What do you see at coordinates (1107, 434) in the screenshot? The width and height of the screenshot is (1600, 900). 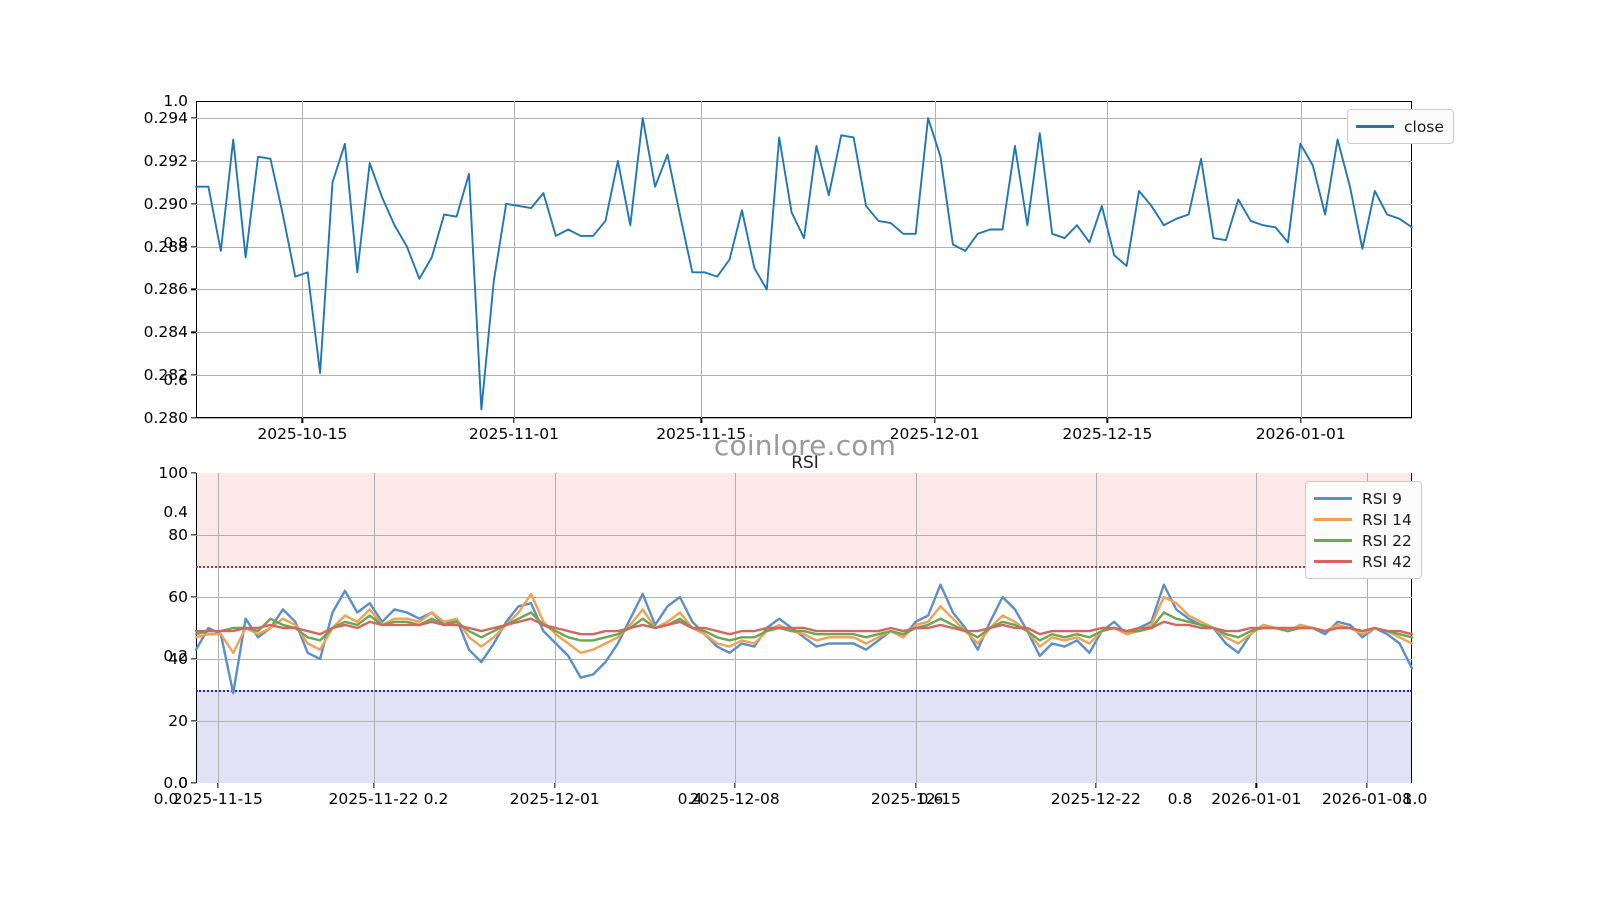 I see `price-x-tick-label: 2025-12-15` at bounding box center [1107, 434].